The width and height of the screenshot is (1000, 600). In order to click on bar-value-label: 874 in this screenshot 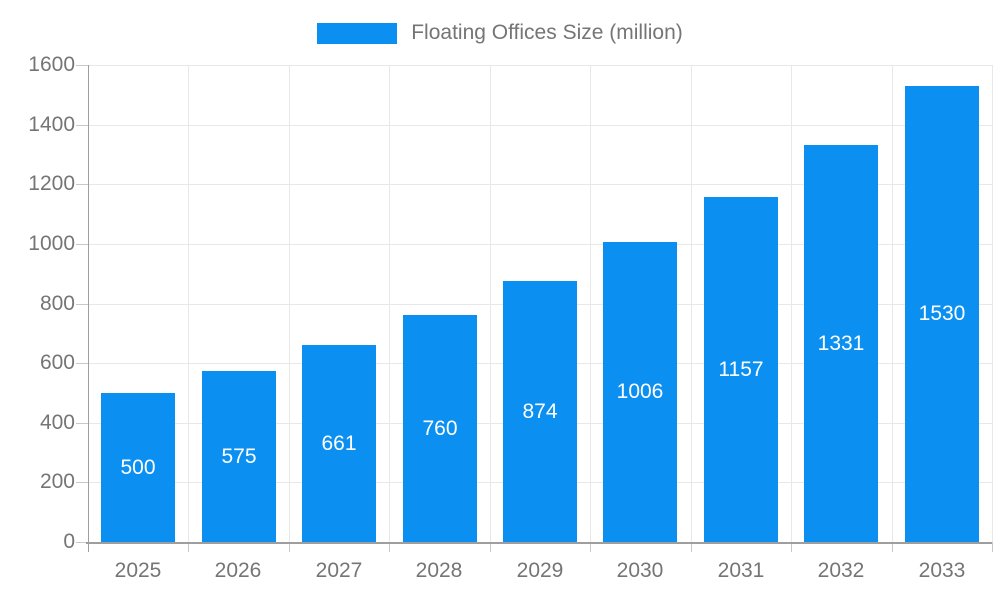, I will do `click(540, 411)`.